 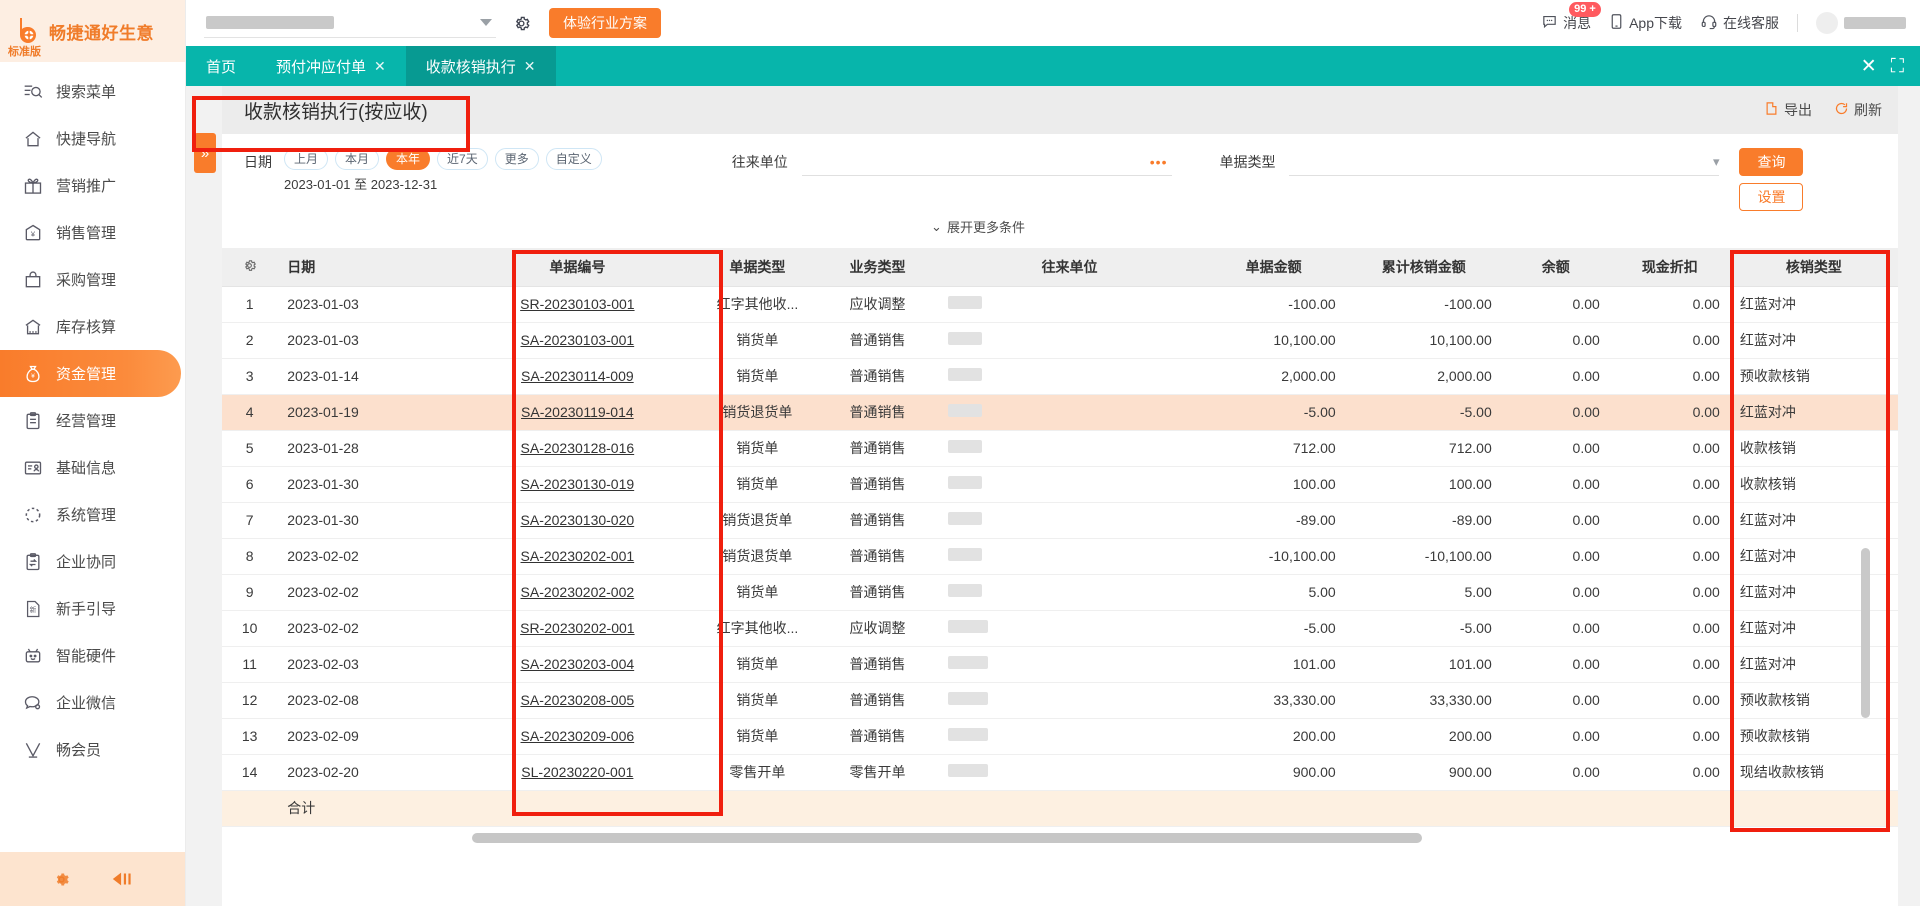 I want to click on col-header-settle-type: 核销类型, so click(x=1813, y=267).